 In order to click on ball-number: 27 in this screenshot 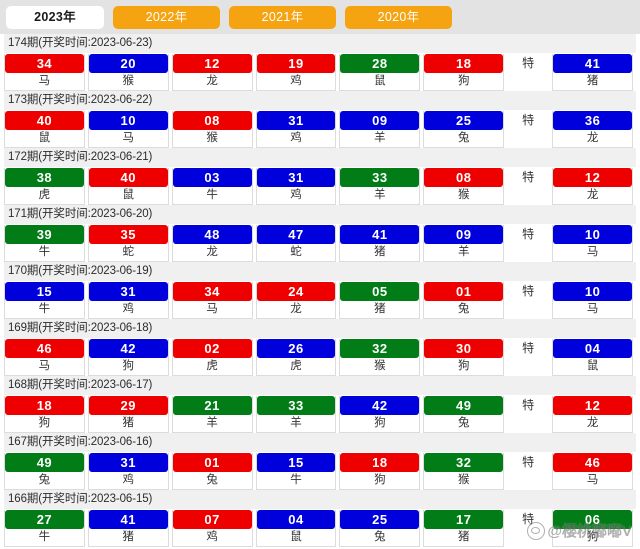, I will do `click(44, 519)`.